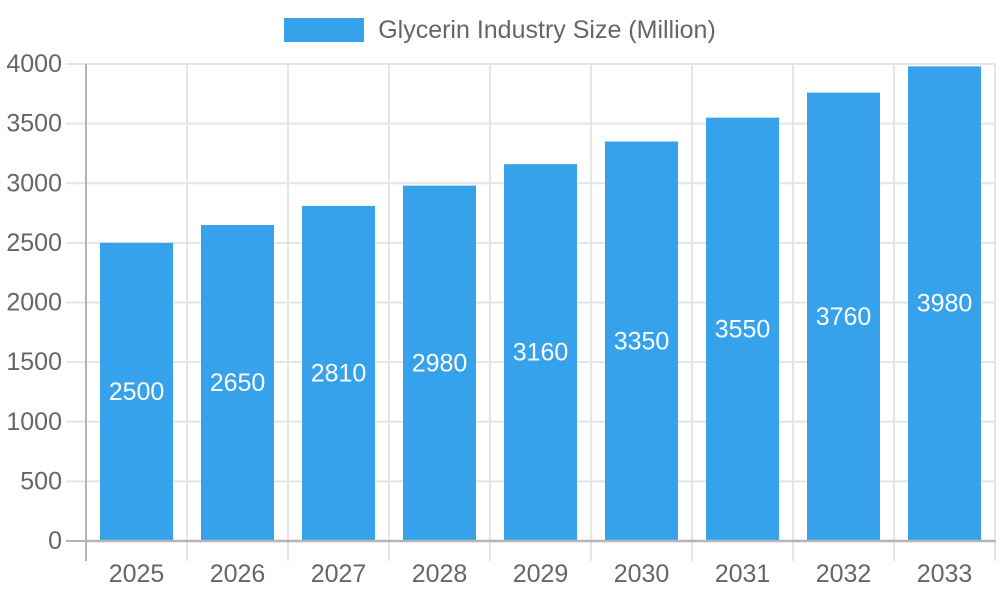 Image resolution: width=1000 pixels, height=600 pixels. Describe the element at coordinates (743, 574) in the screenshot. I see `x-tick-label: 2031` at that location.